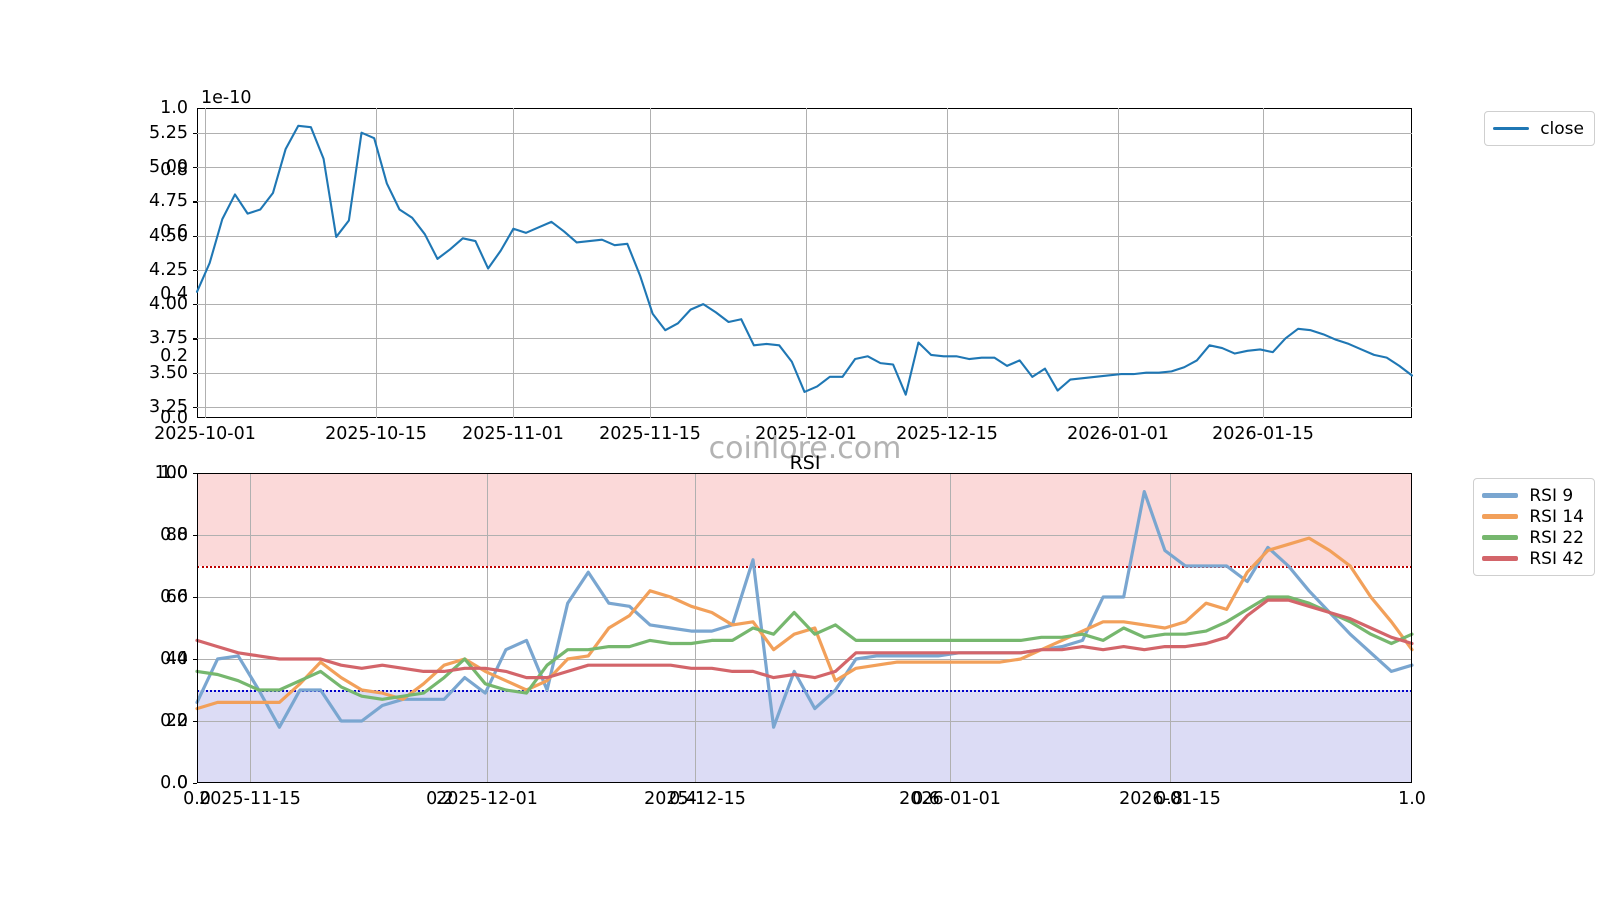  What do you see at coordinates (805, 448) in the screenshot?
I see `coinlore-watermark: coinlore.com` at bounding box center [805, 448].